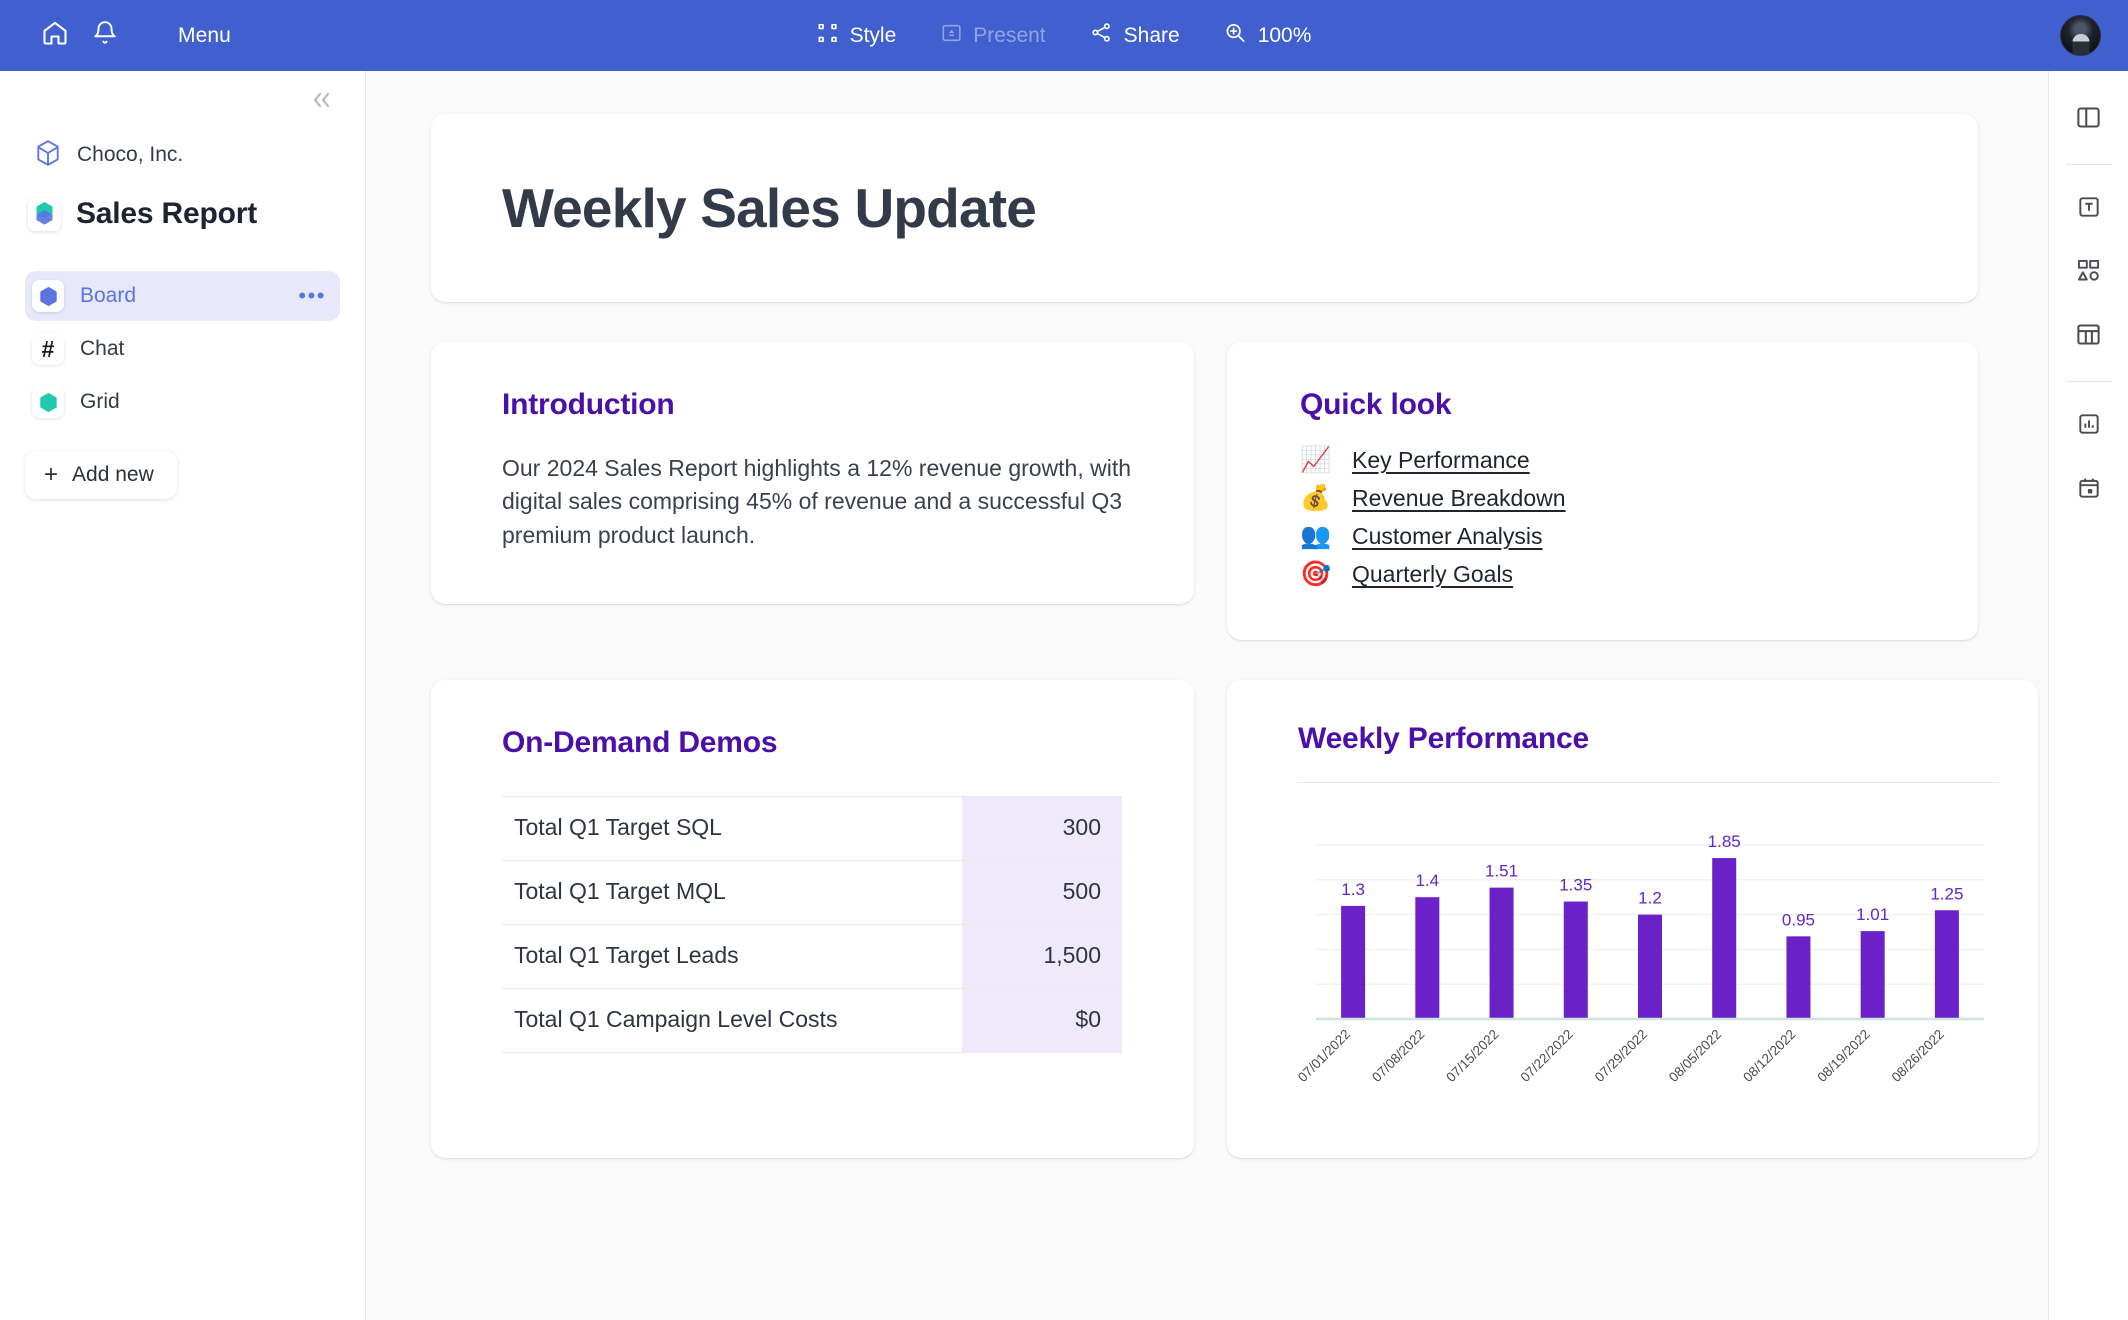 The width and height of the screenshot is (2128, 1320). I want to click on layout-panel-button, so click(2089, 120).